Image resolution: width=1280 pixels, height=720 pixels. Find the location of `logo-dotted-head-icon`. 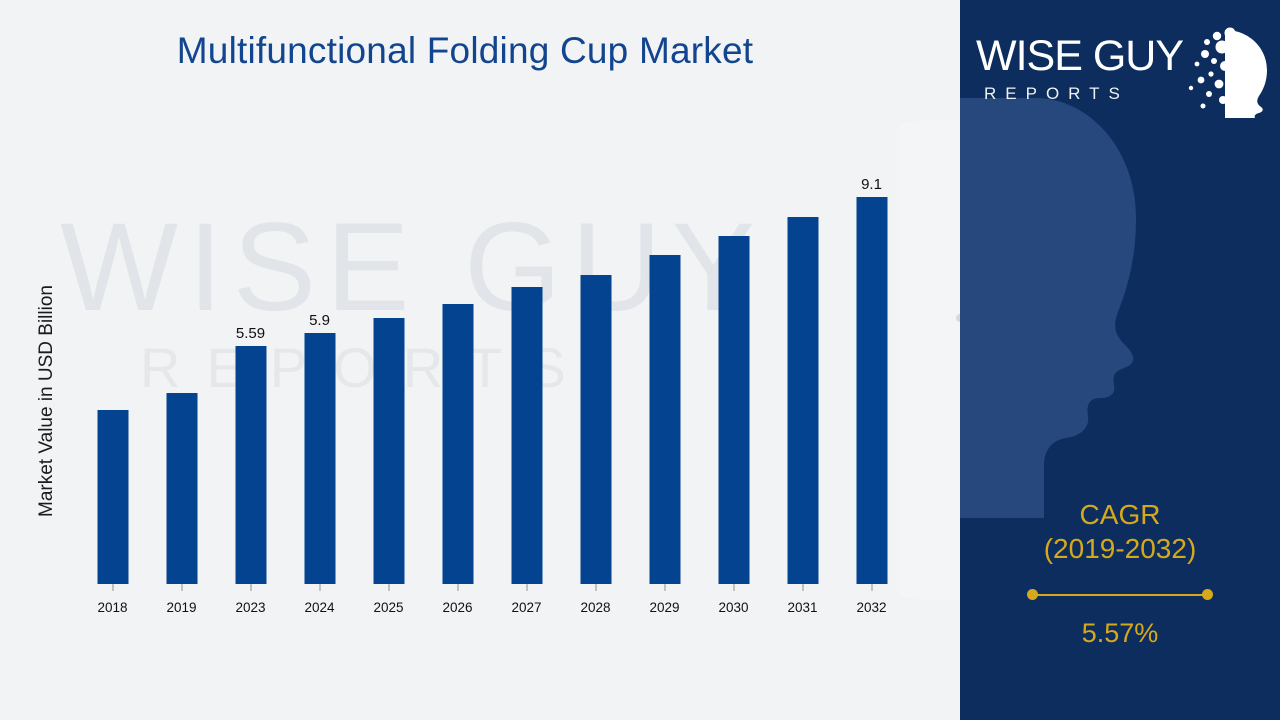

logo-dotted-head-icon is located at coordinates (1227, 72).